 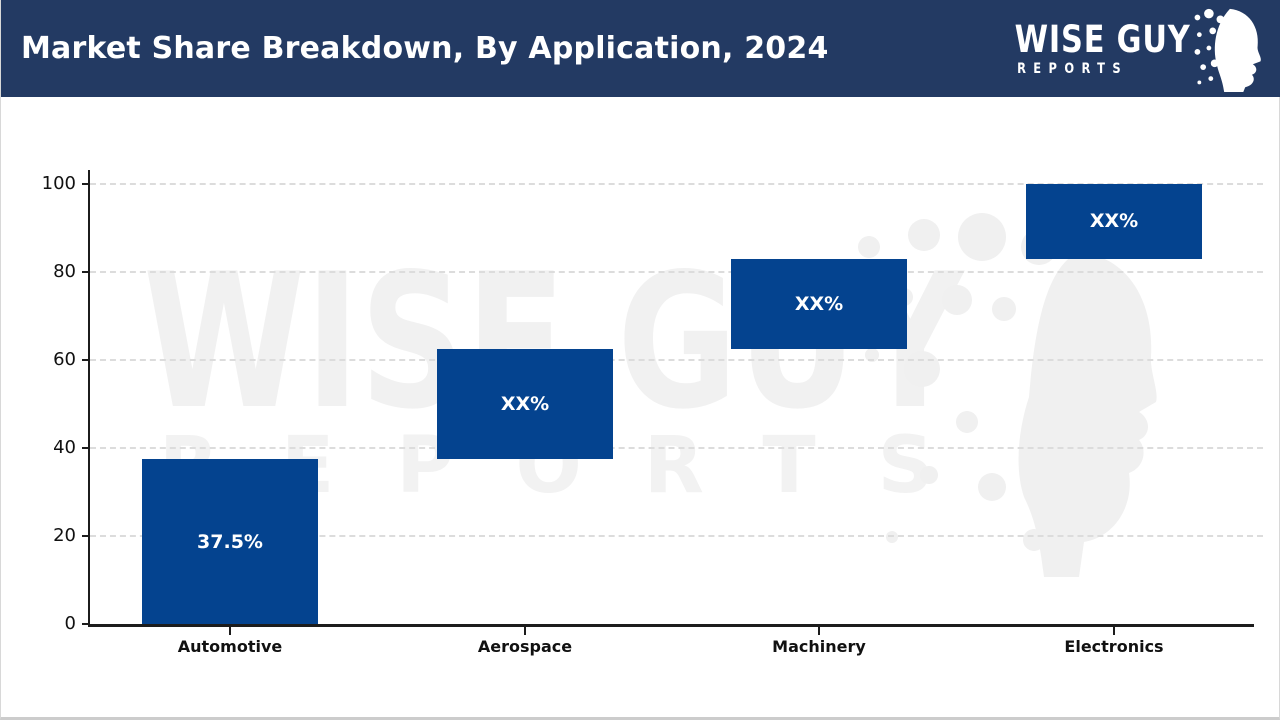 What do you see at coordinates (1073, 68) in the screenshot?
I see `logo-subtitle: REPORTS` at bounding box center [1073, 68].